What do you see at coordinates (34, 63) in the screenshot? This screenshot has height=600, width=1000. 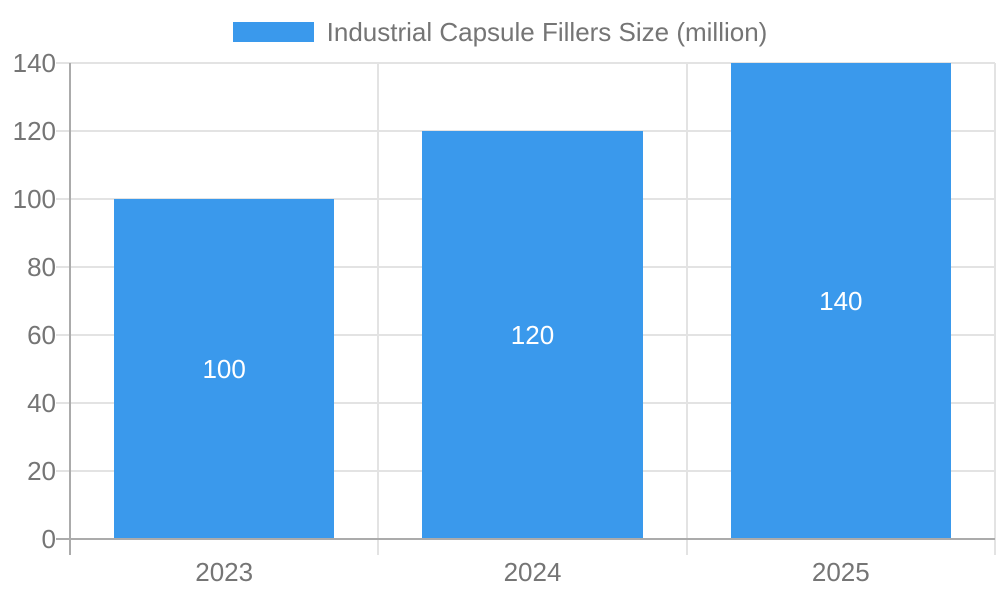 I see `y-tick-label: 140` at bounding box center [34, 63].